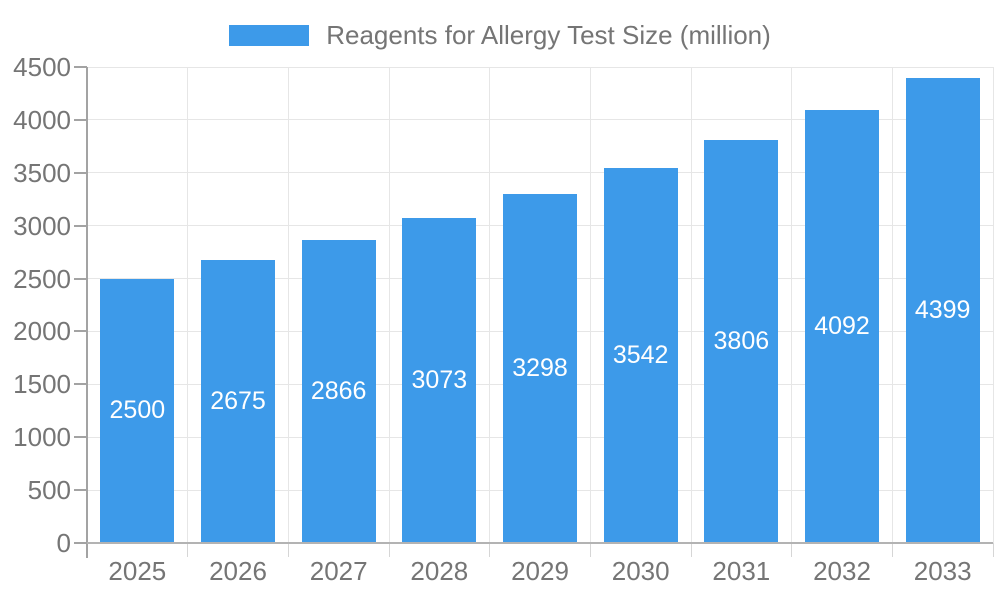 This screenshot has height=600, width=1000. I want to click on legend-swatch-icon, so click(269, 35).